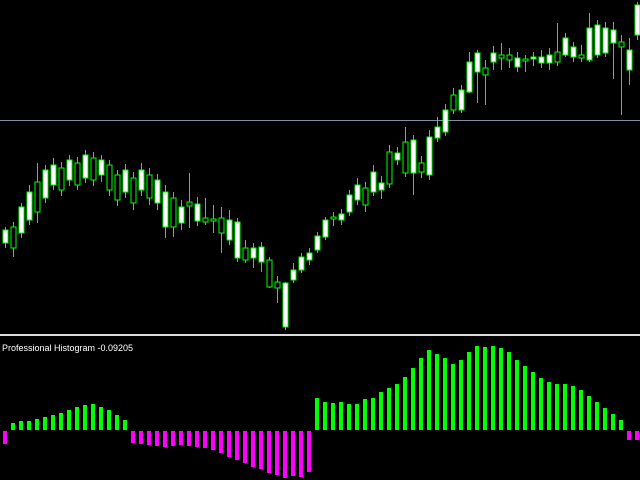 Image resolution: width=640 pixels, height=480 pixels. Describe the element at coordinates (320, 120) in the screenshot. I see `price-level-line` at that location.